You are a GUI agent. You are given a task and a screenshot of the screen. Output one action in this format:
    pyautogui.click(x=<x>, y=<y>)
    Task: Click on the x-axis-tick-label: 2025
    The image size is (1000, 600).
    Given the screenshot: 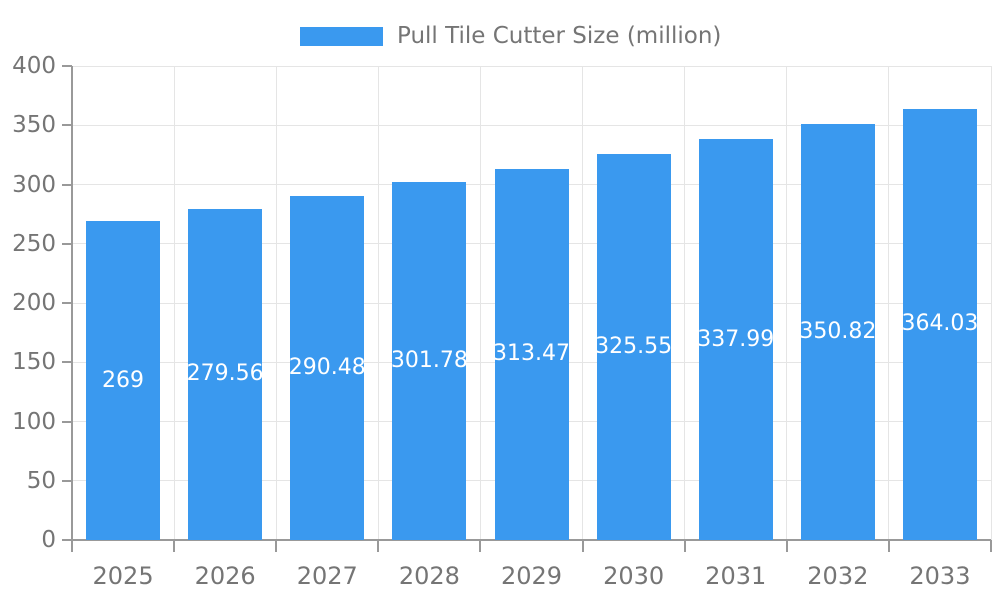 What is the action you would take?
    pyautogui.click(x=123, y=576)
    